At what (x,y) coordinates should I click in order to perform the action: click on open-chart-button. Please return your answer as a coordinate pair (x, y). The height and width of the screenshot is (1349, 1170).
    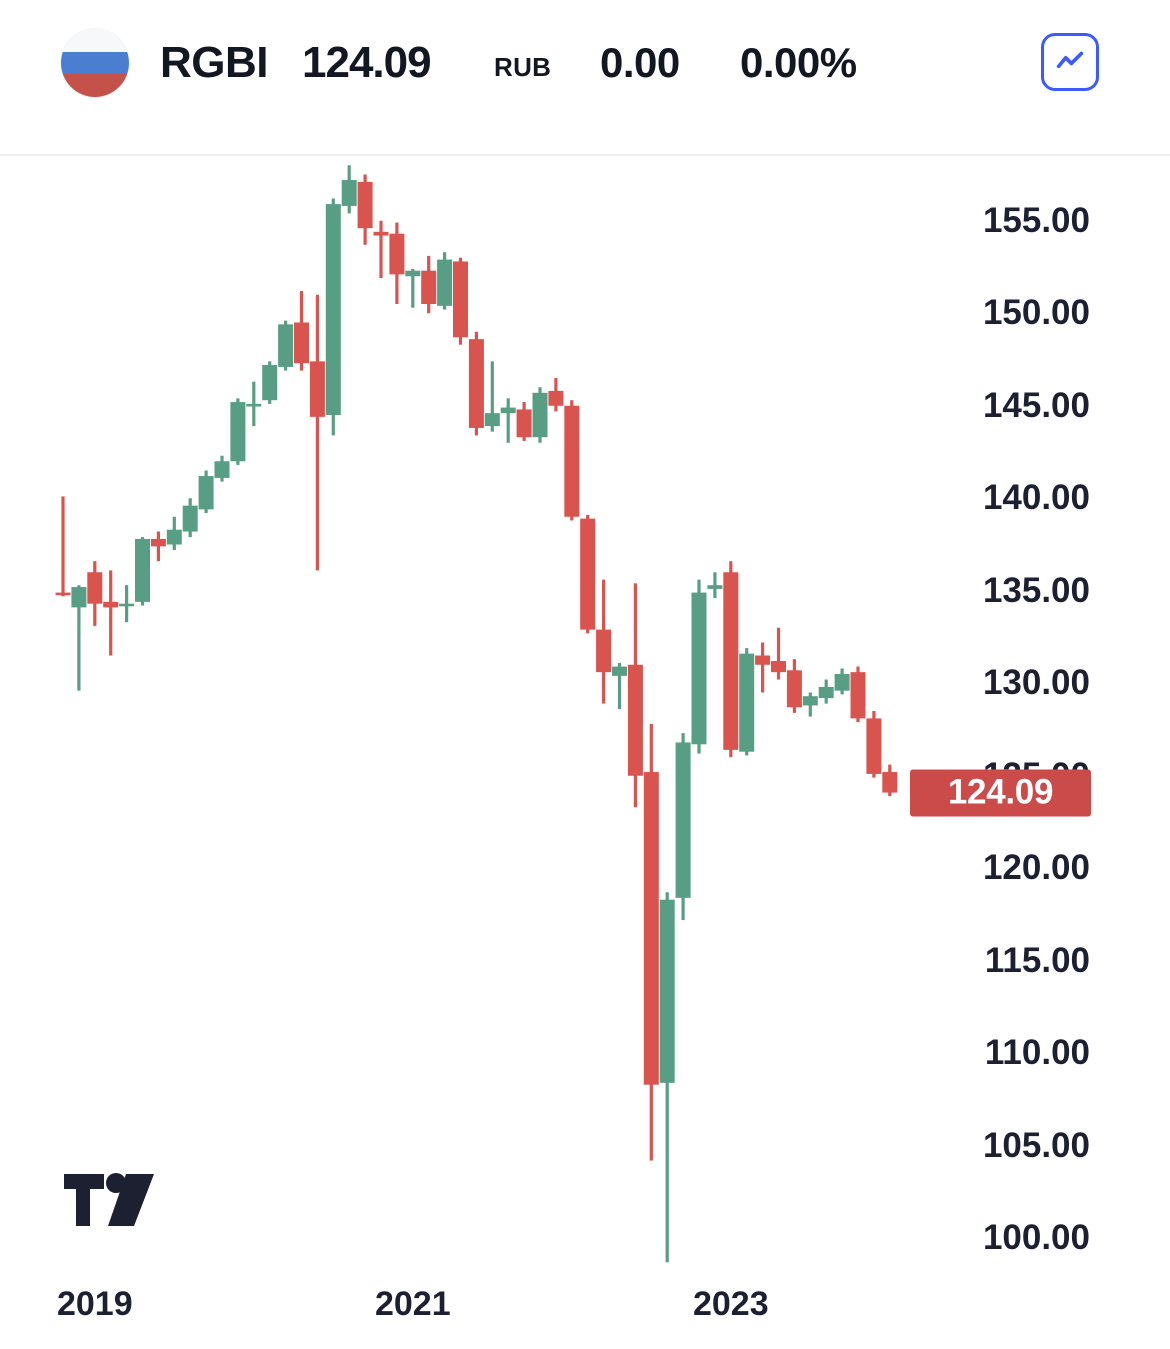
    Looking at the image, I should click on (1070, 62).